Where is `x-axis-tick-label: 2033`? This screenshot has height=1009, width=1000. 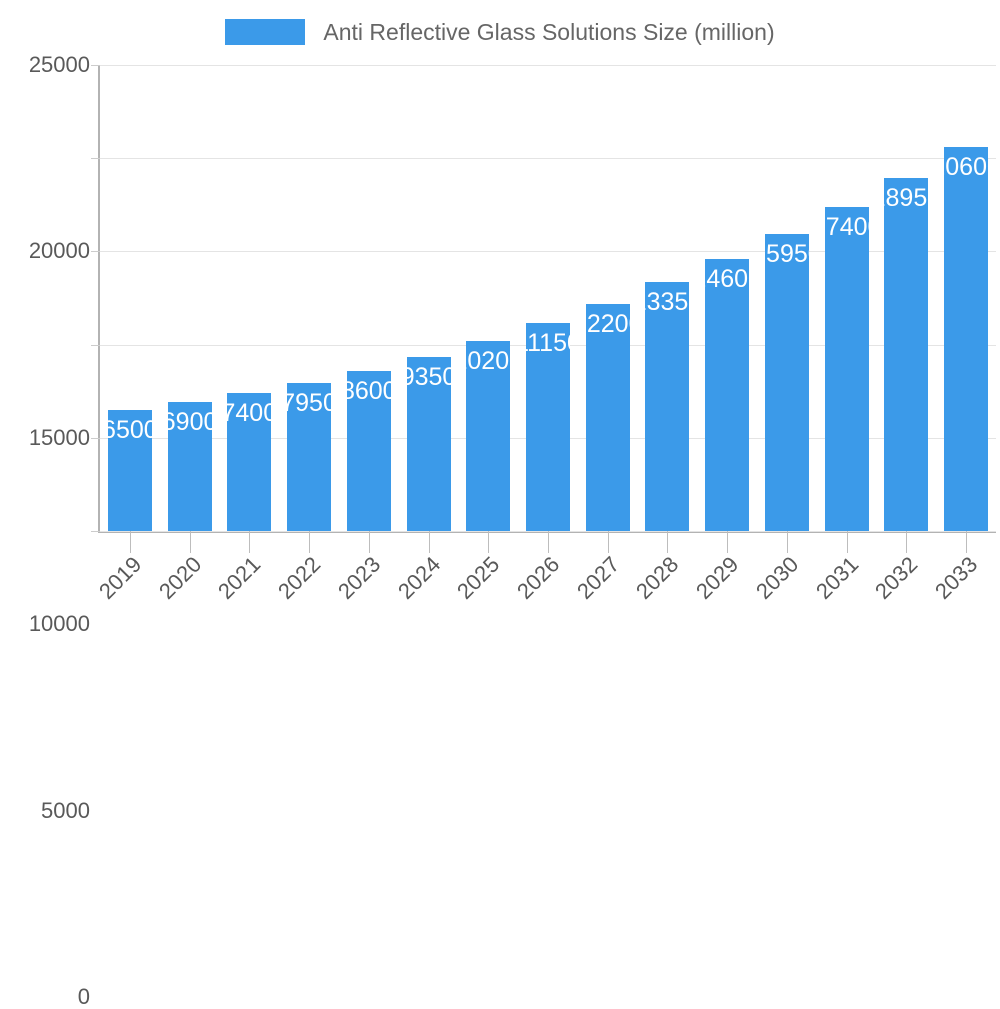
x-axis-tick-label: 2033 is located at coordinates (956, 577).